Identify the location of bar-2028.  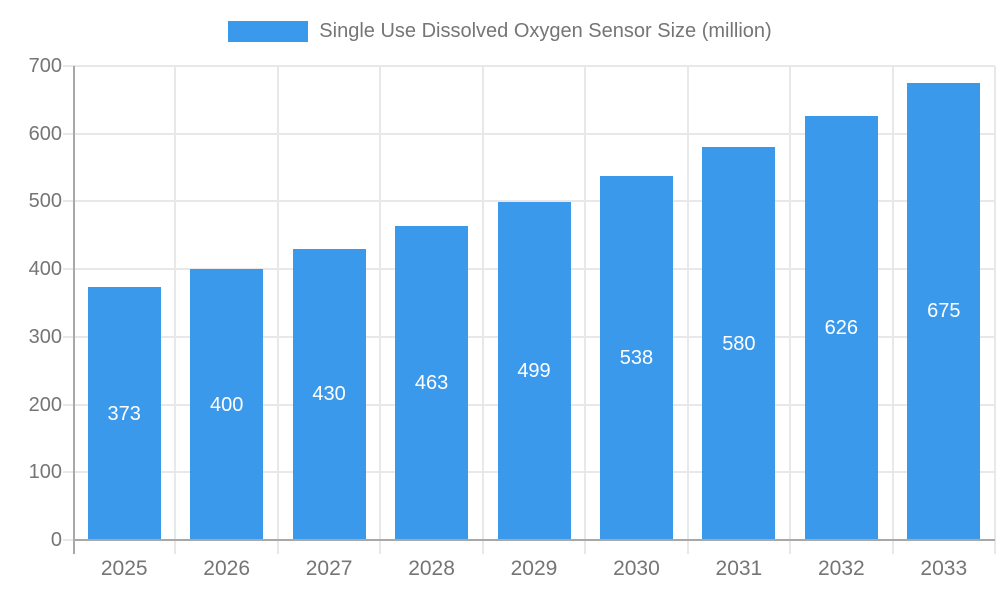
(432, 383).